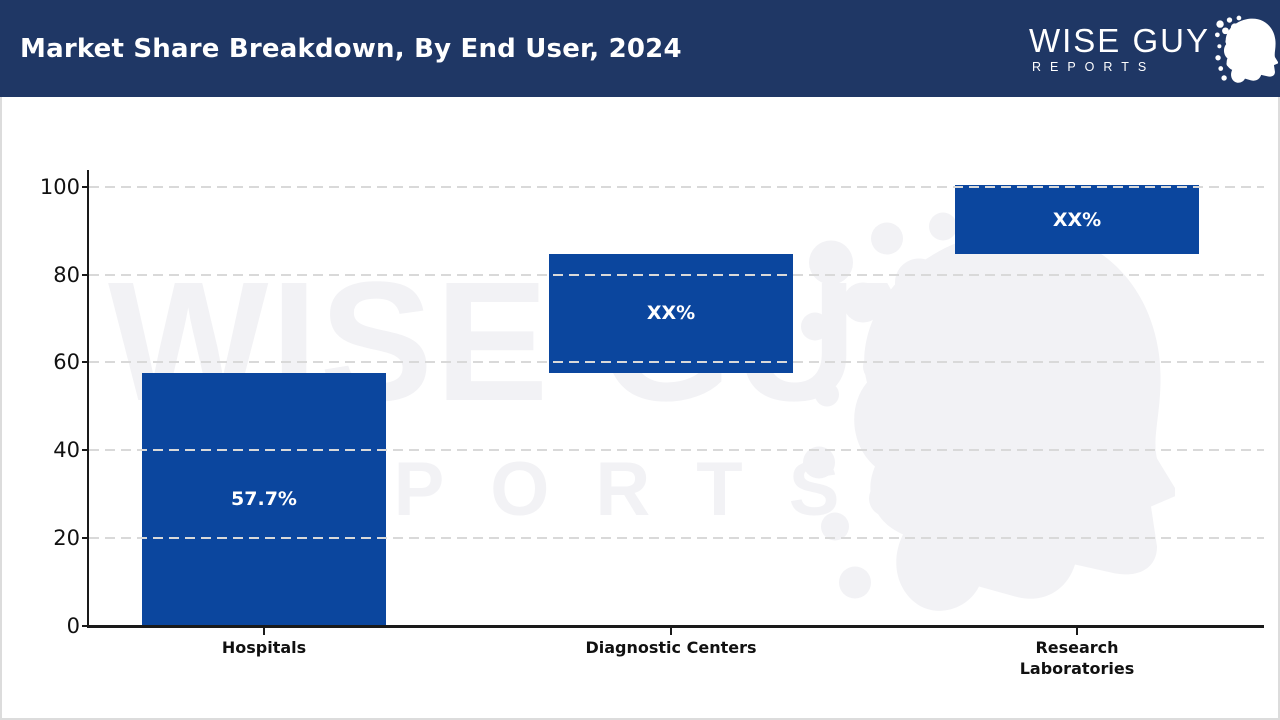 The image size is (1280, 720). What do you see at coordinates (66, 538) in the screenshot?
I see `y-tick-label-20: 20` at bounding box center [66, 538].